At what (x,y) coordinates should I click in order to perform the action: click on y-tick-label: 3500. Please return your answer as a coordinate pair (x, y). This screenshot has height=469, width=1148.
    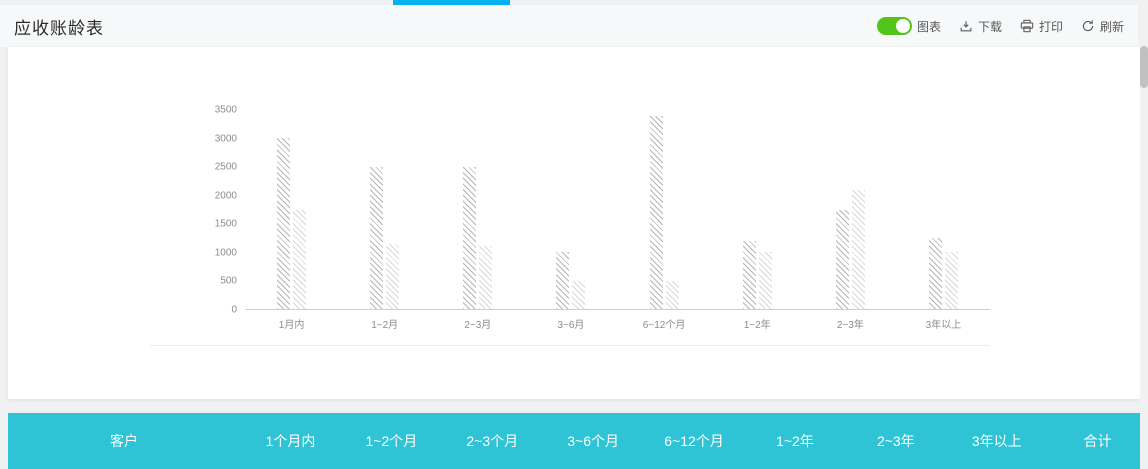
    Looking at the image, I should click on (225, 110).